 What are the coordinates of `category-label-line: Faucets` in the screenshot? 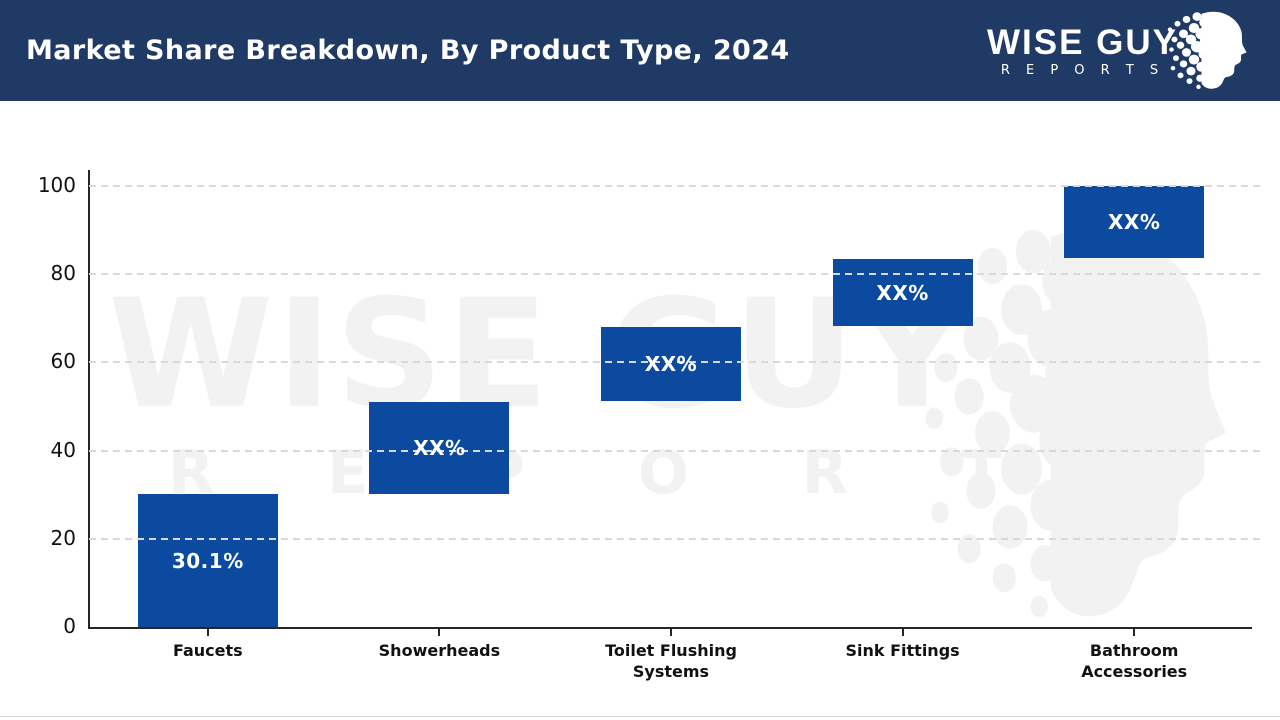 It's located at (207, 650).